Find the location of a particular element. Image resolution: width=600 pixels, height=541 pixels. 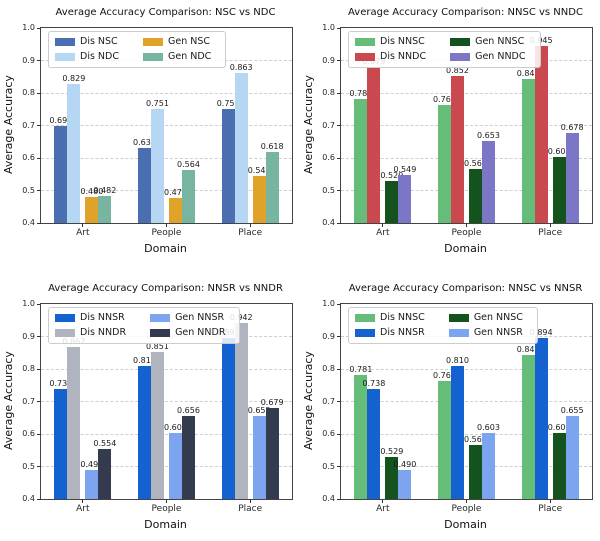

y-tick-label: 0.8 is located at coordinates (28, 368).